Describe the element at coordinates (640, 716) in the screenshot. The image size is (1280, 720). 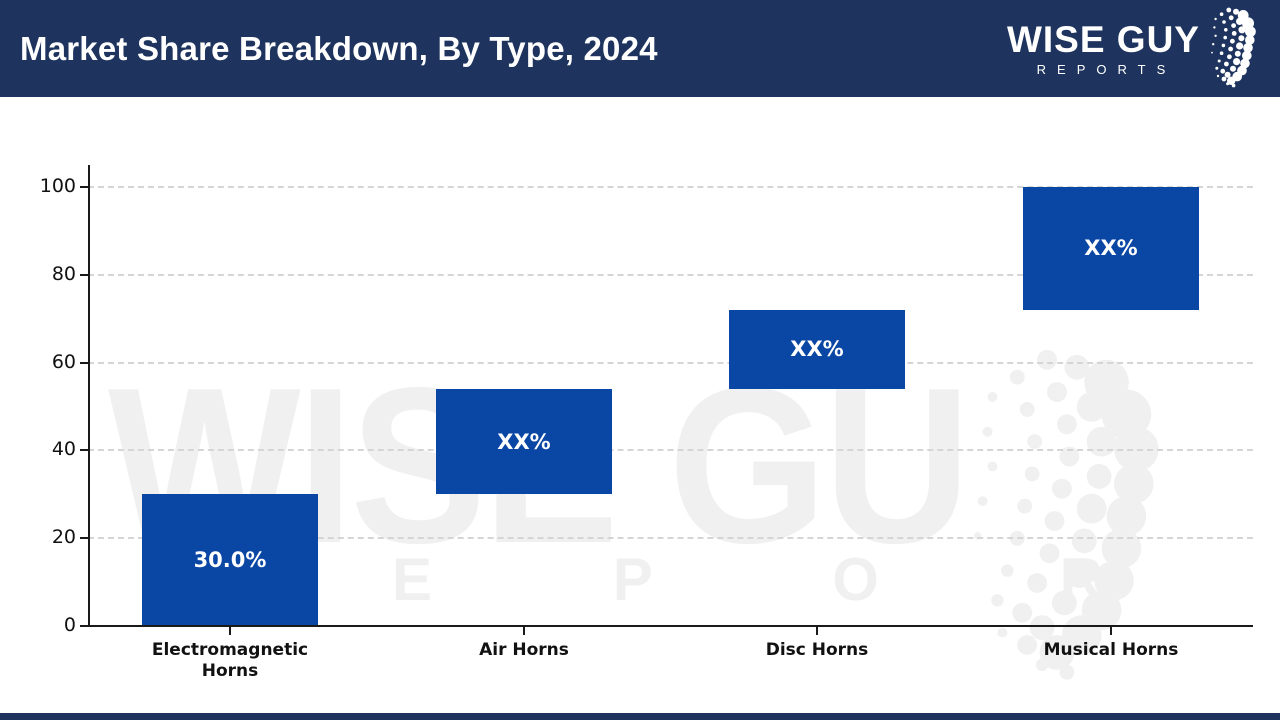
I see `footer-bar` at that location.